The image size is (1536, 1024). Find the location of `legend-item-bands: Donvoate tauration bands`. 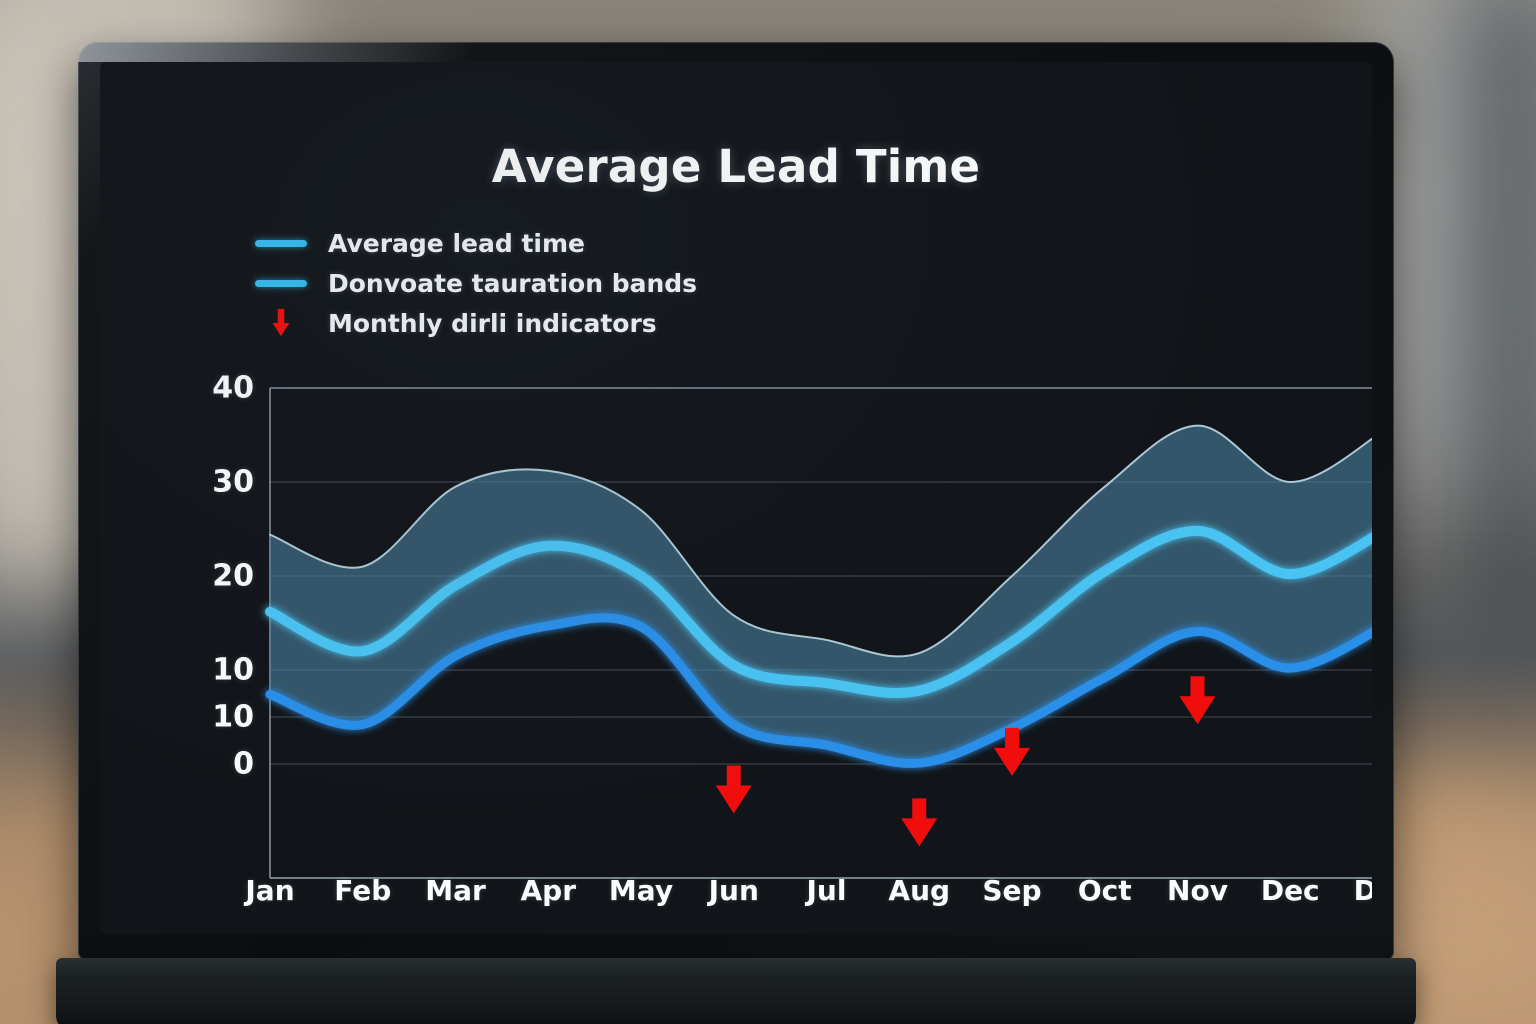

legend-item-bands: Donvoate tauration bands is located at coordinates (475, 283).